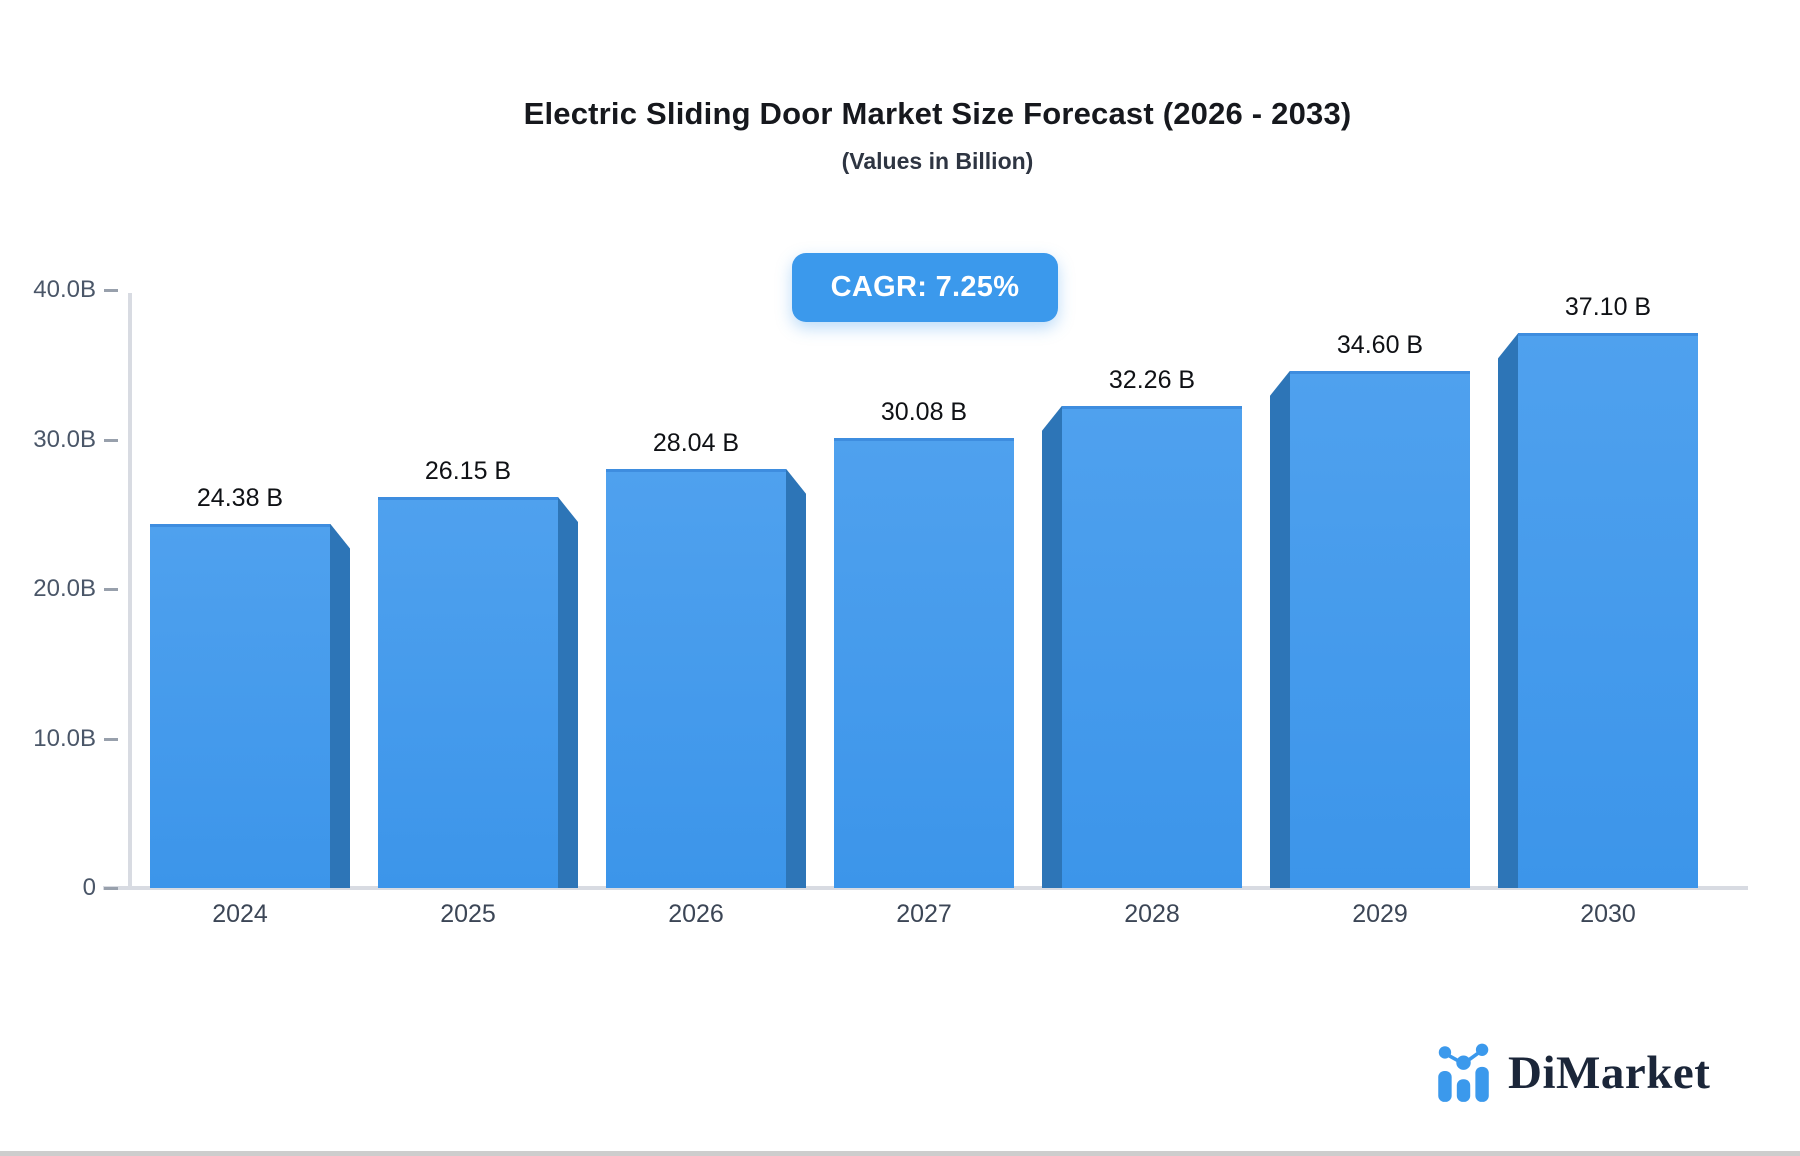 The height and width of the screenshot is (1156, 1800). What do you see at coordinates (900, 1153) in the screenshot?
I see `page-bottom-edge` at bounding box center [900, 1153].